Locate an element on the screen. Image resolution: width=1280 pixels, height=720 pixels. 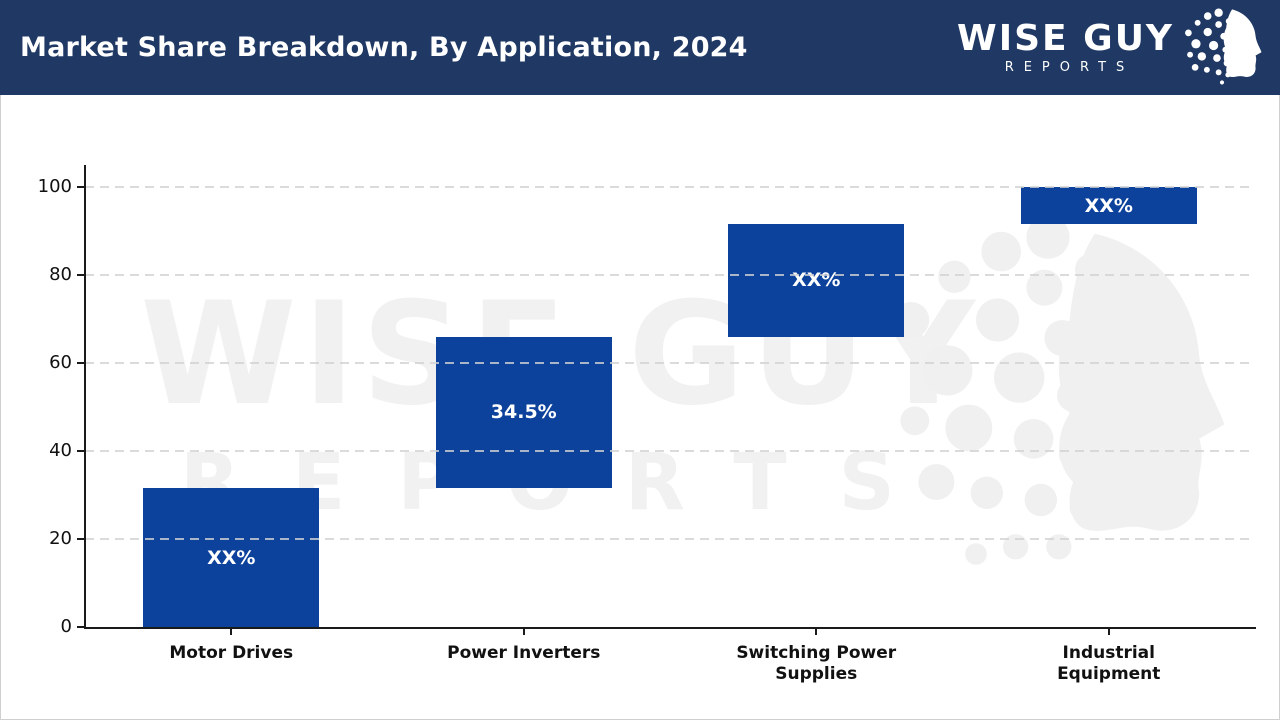
watermark-face-profile is located at coordinates (1141, 382).